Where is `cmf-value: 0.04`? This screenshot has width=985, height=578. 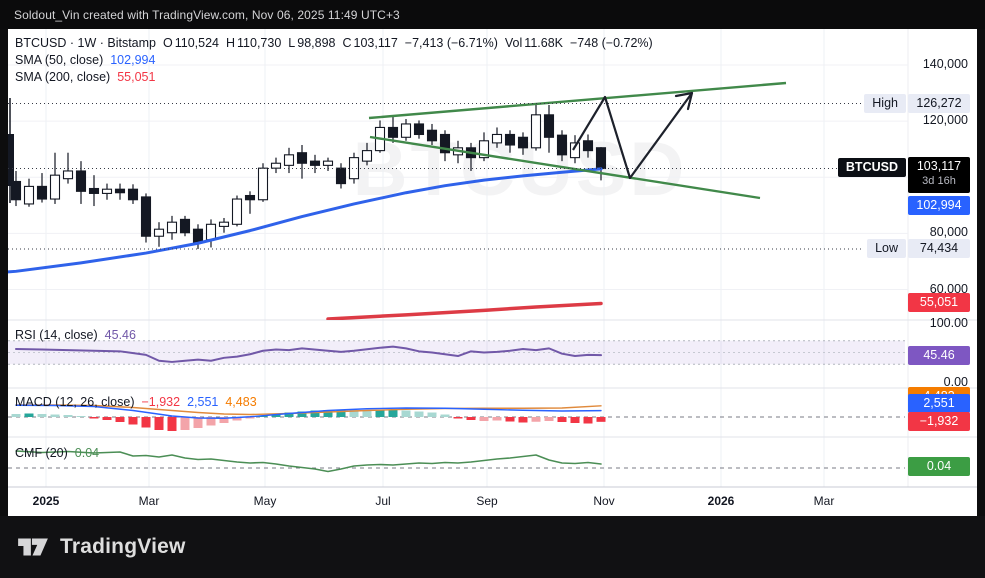 cmf-value: 0.04 is located at coordinates (87, 453).